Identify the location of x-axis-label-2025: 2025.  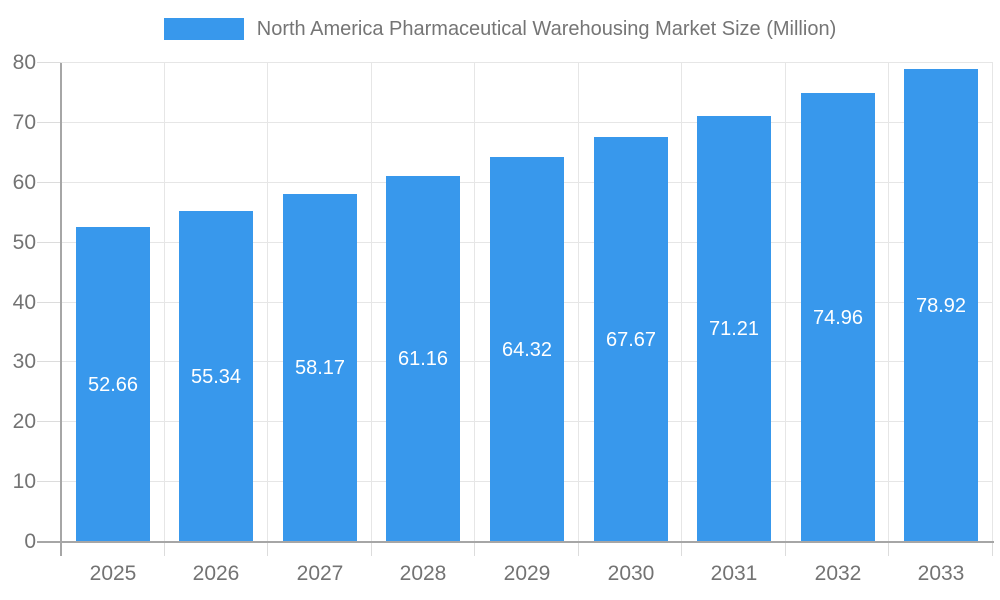
(113, 573).